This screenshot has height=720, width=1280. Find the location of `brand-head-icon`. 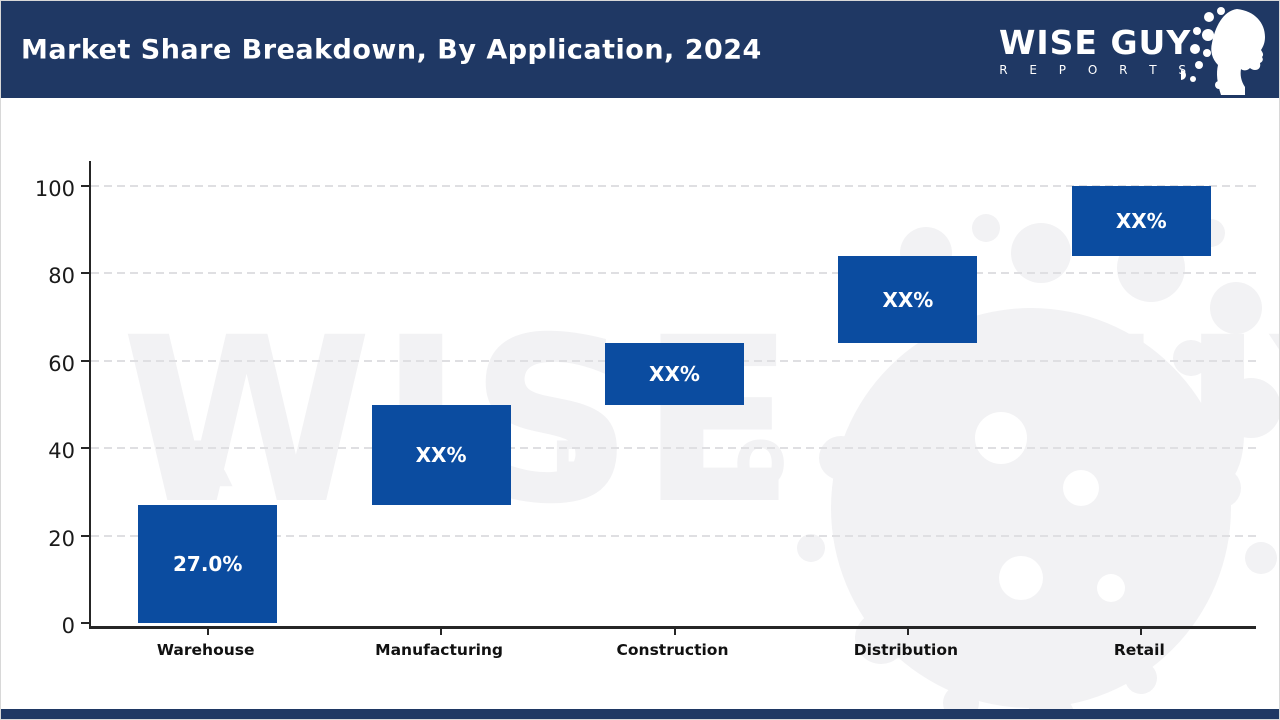

brand-head-icon is located at coordinates (1223, 51).